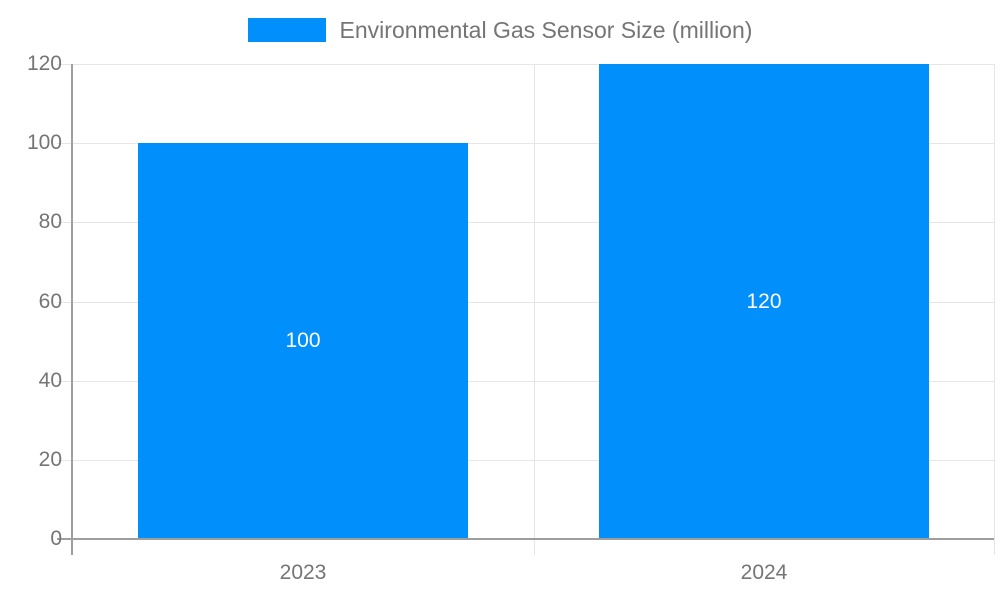 The image size is (1000, 600). Describe the element at coordinates (56, 538) in the screenshot. I see `y-axis-tick-label: 0` at that location.